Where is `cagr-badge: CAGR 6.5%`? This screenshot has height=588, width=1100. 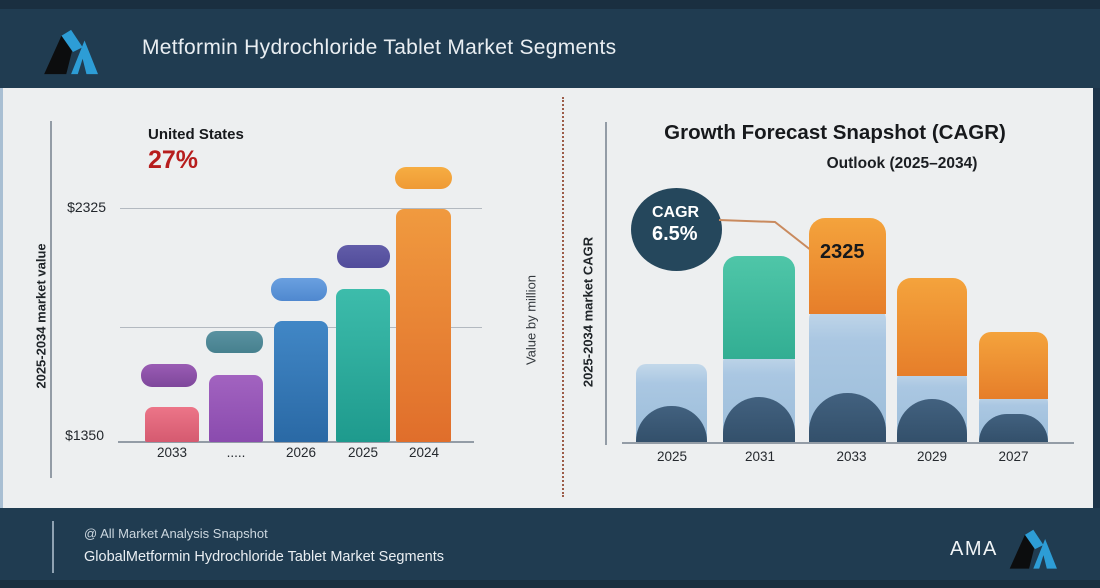
cagr-badge: CAGR 6.5% is located at coordinates (676, 229).